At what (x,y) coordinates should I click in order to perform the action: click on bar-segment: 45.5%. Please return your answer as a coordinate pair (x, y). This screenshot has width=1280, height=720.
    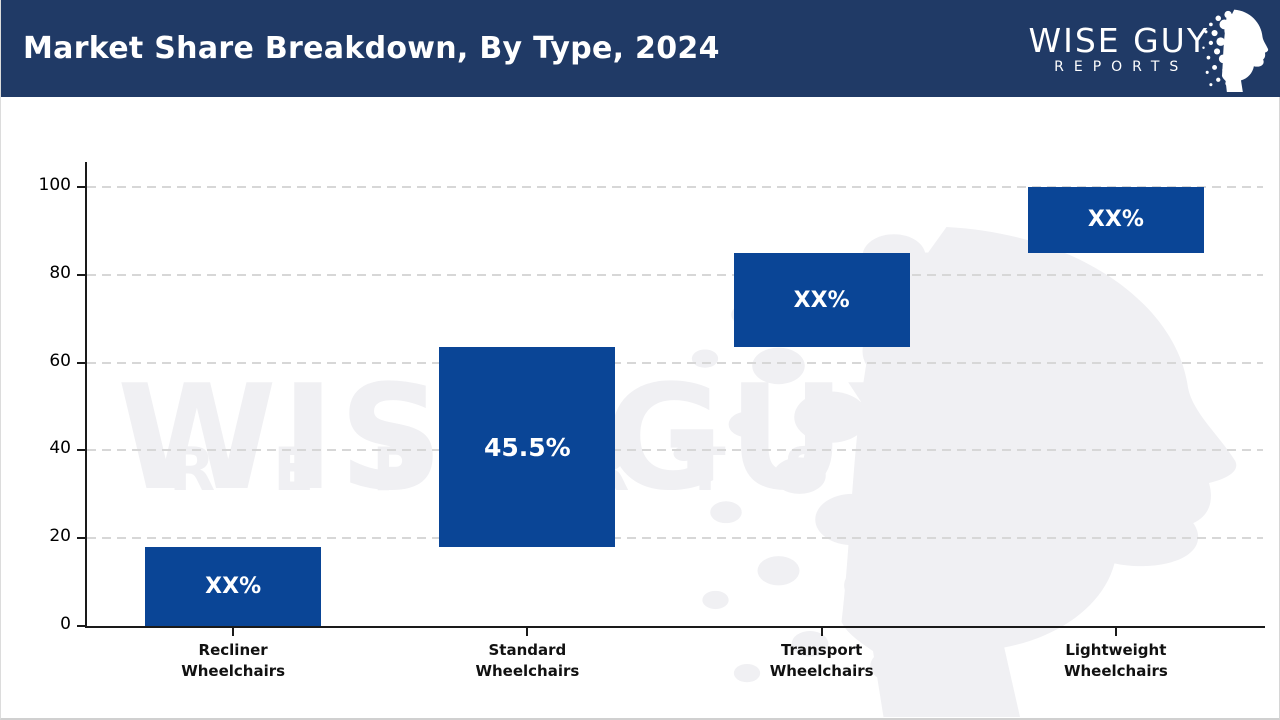
    Looking at the image, I should click on (527, 447).